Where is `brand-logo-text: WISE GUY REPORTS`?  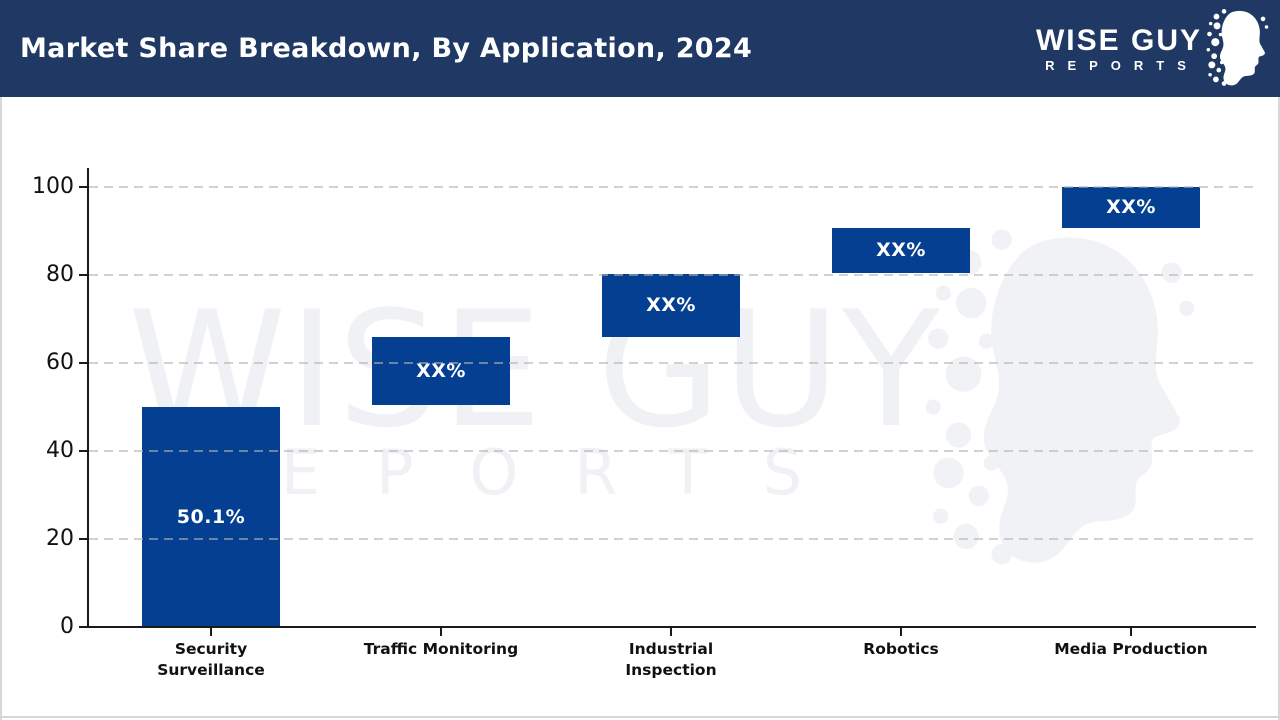
brand-logo-text: WISE GUY REPORTS is located at coordinates (1119, 48).